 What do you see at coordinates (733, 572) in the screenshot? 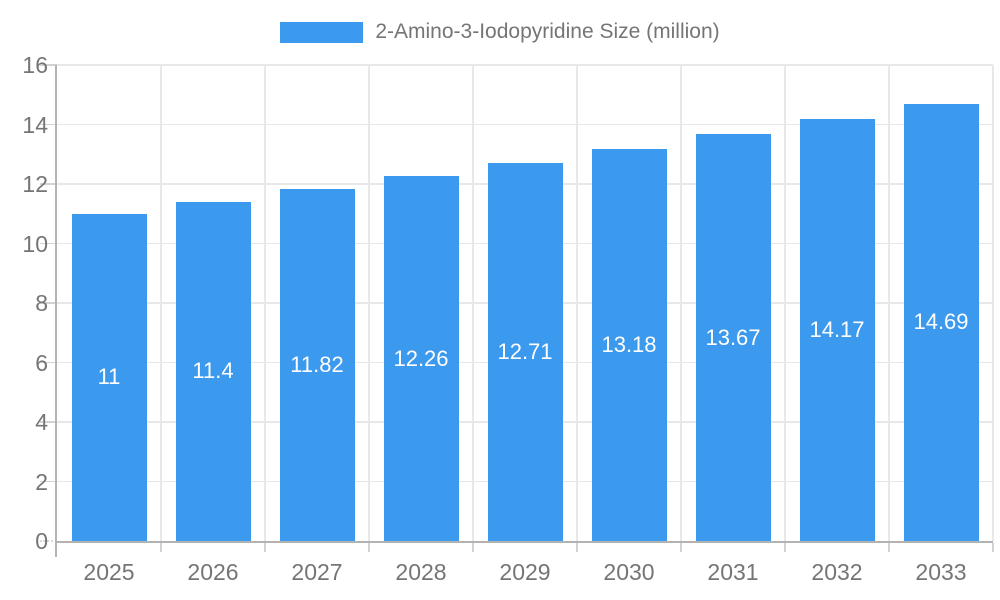
I see `x-tick-label: 2031` at bounding box center [733, 572].